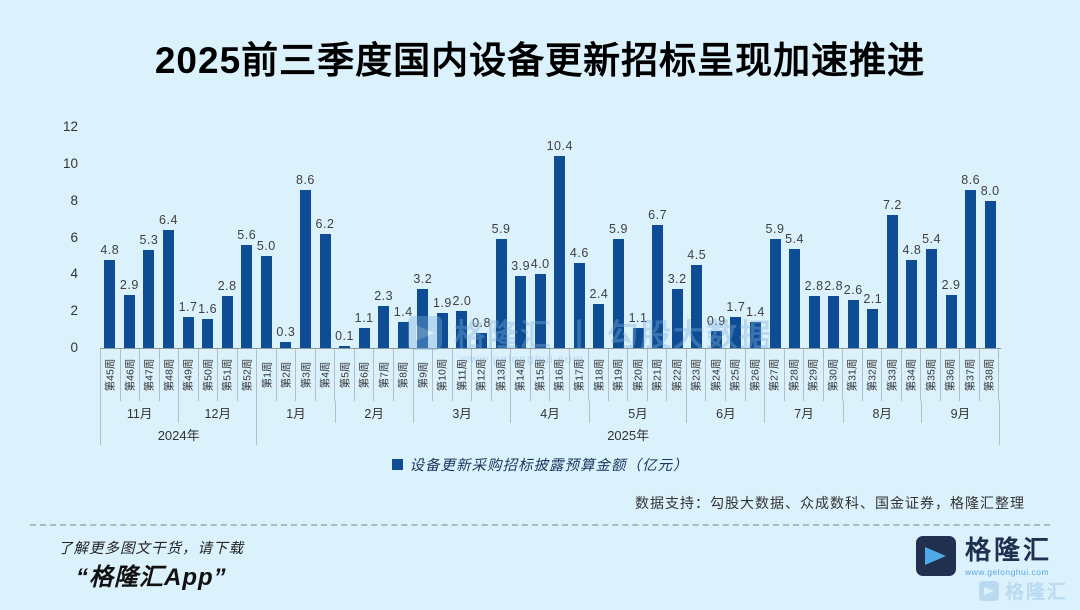 This screenshot has height=610, width=1080. I want to click on bar-value-label: 1.4, so click(403, 312).